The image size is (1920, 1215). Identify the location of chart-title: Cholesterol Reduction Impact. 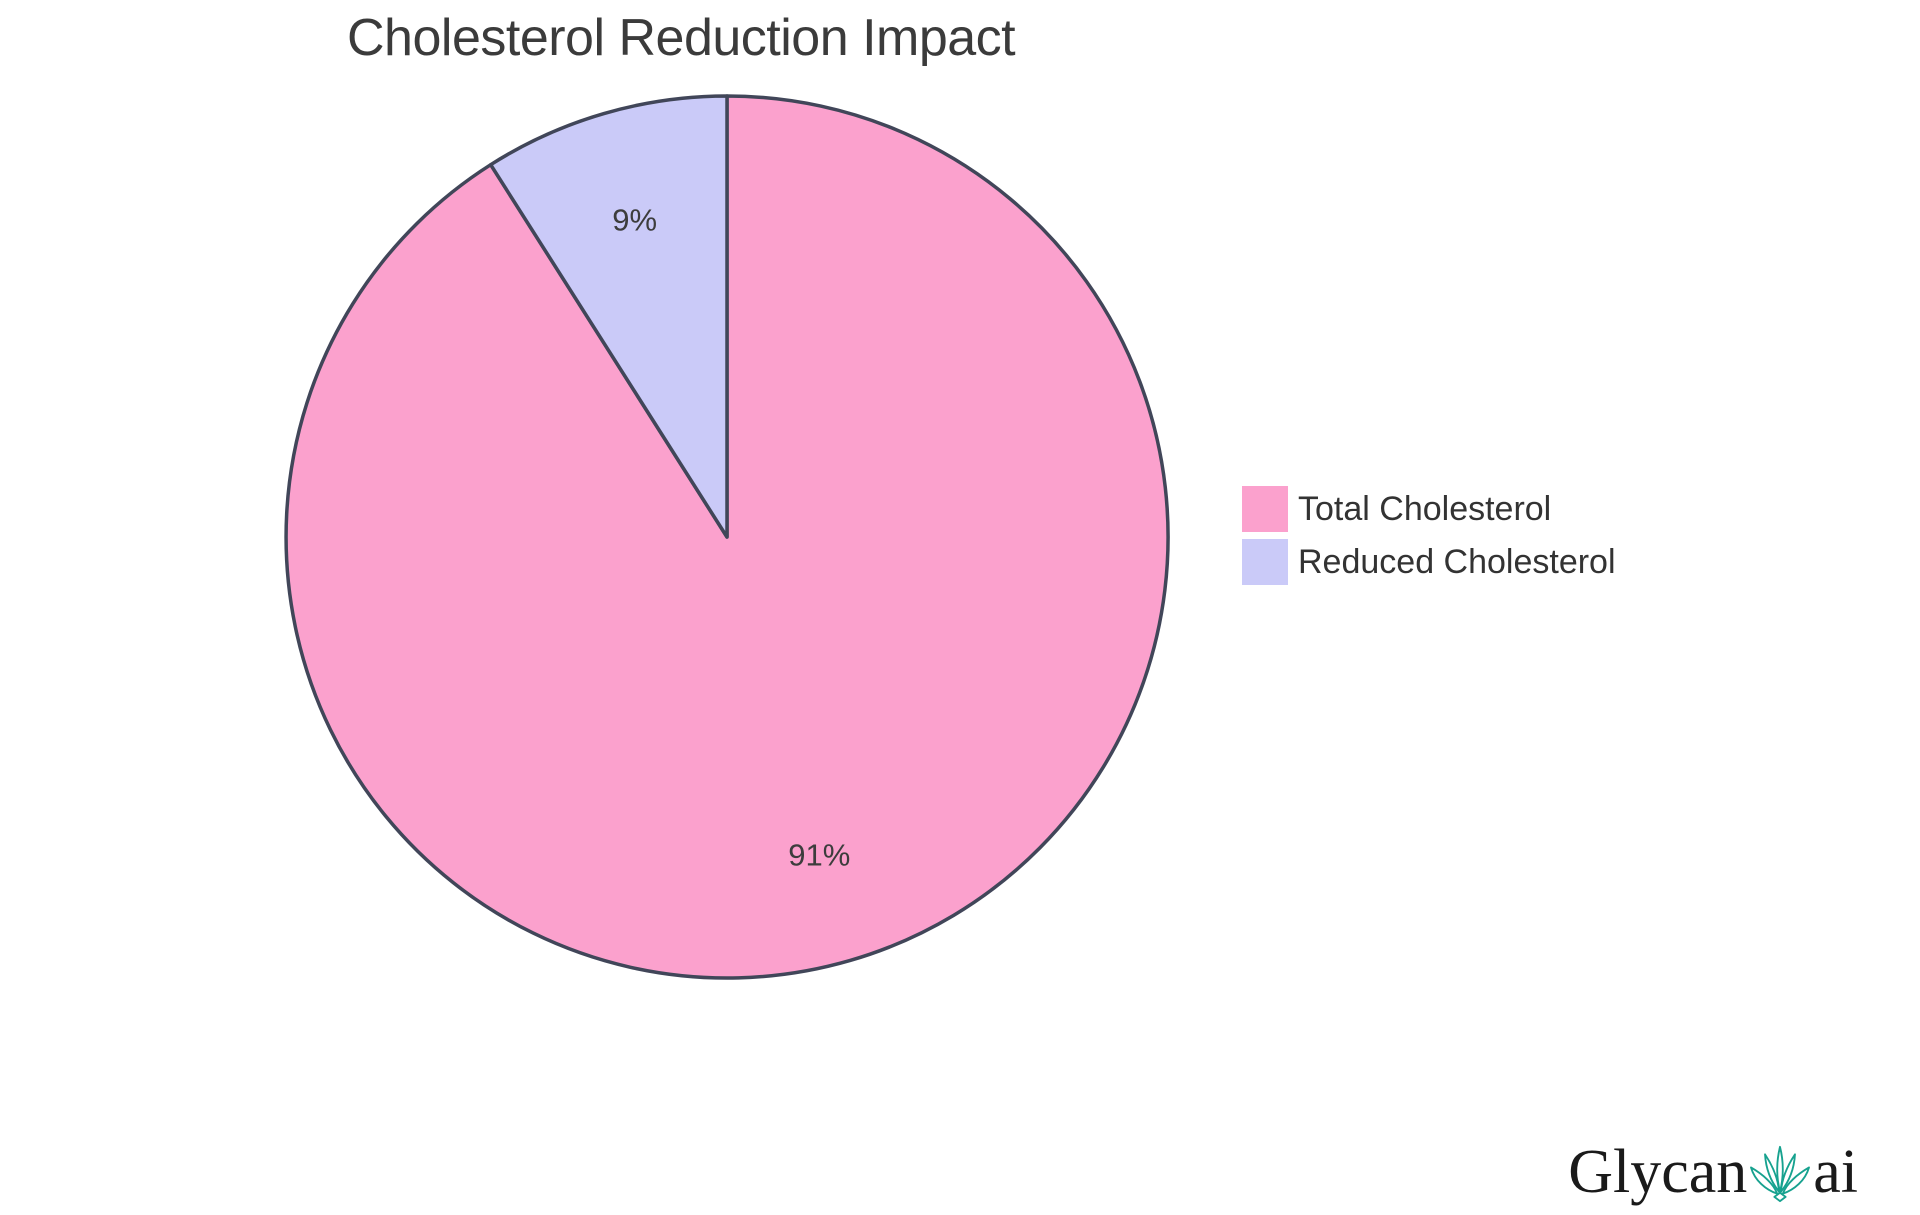
(681, 38).